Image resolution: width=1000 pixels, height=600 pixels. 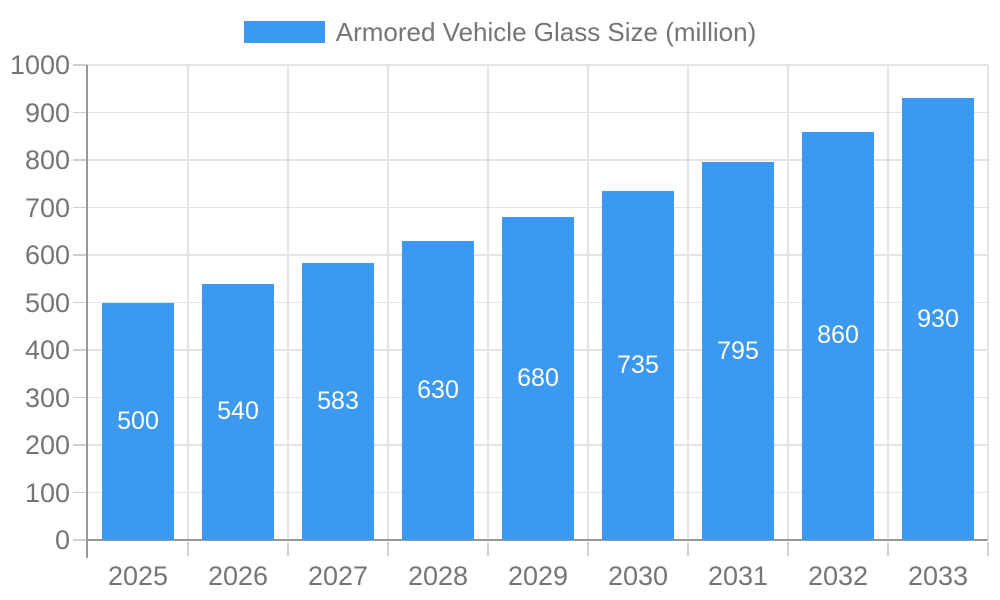 What do you see at coordinates (47, 302) in the screenshot?
I see `y-axis-label: 500` at bounding box center [47, 302].